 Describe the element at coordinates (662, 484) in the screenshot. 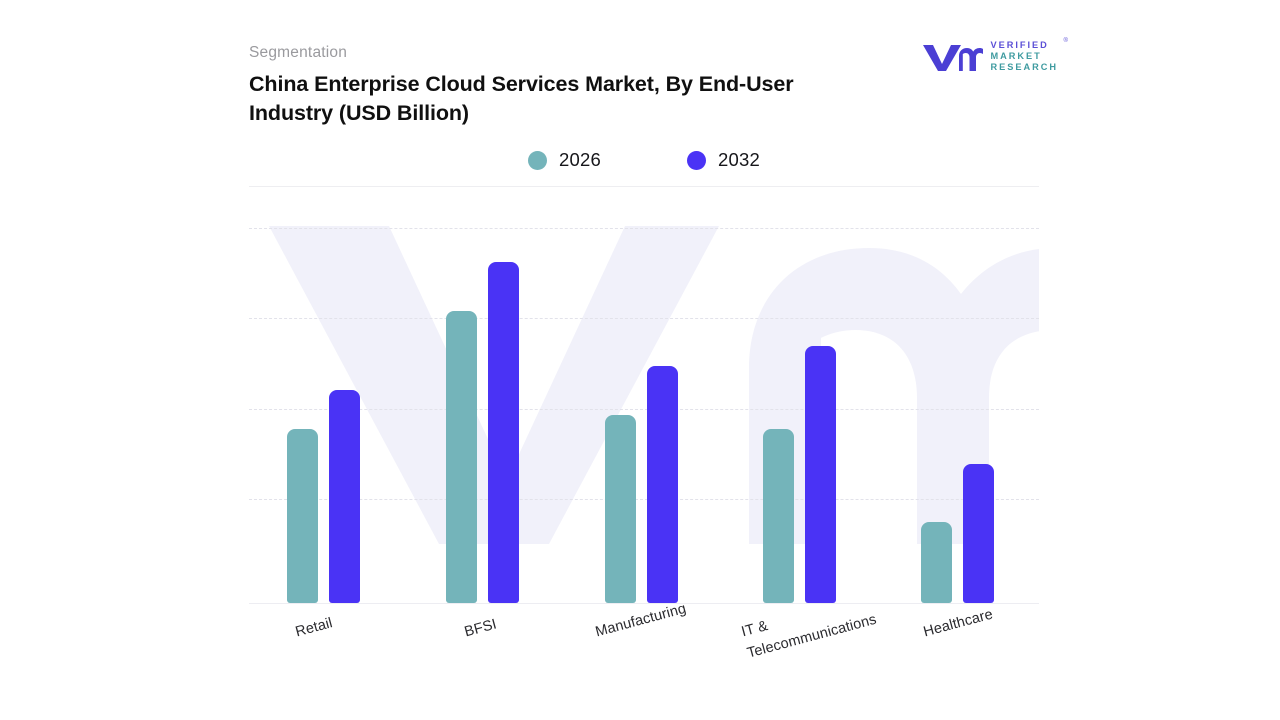

I see `bar-manufacturing-2032` at that location.